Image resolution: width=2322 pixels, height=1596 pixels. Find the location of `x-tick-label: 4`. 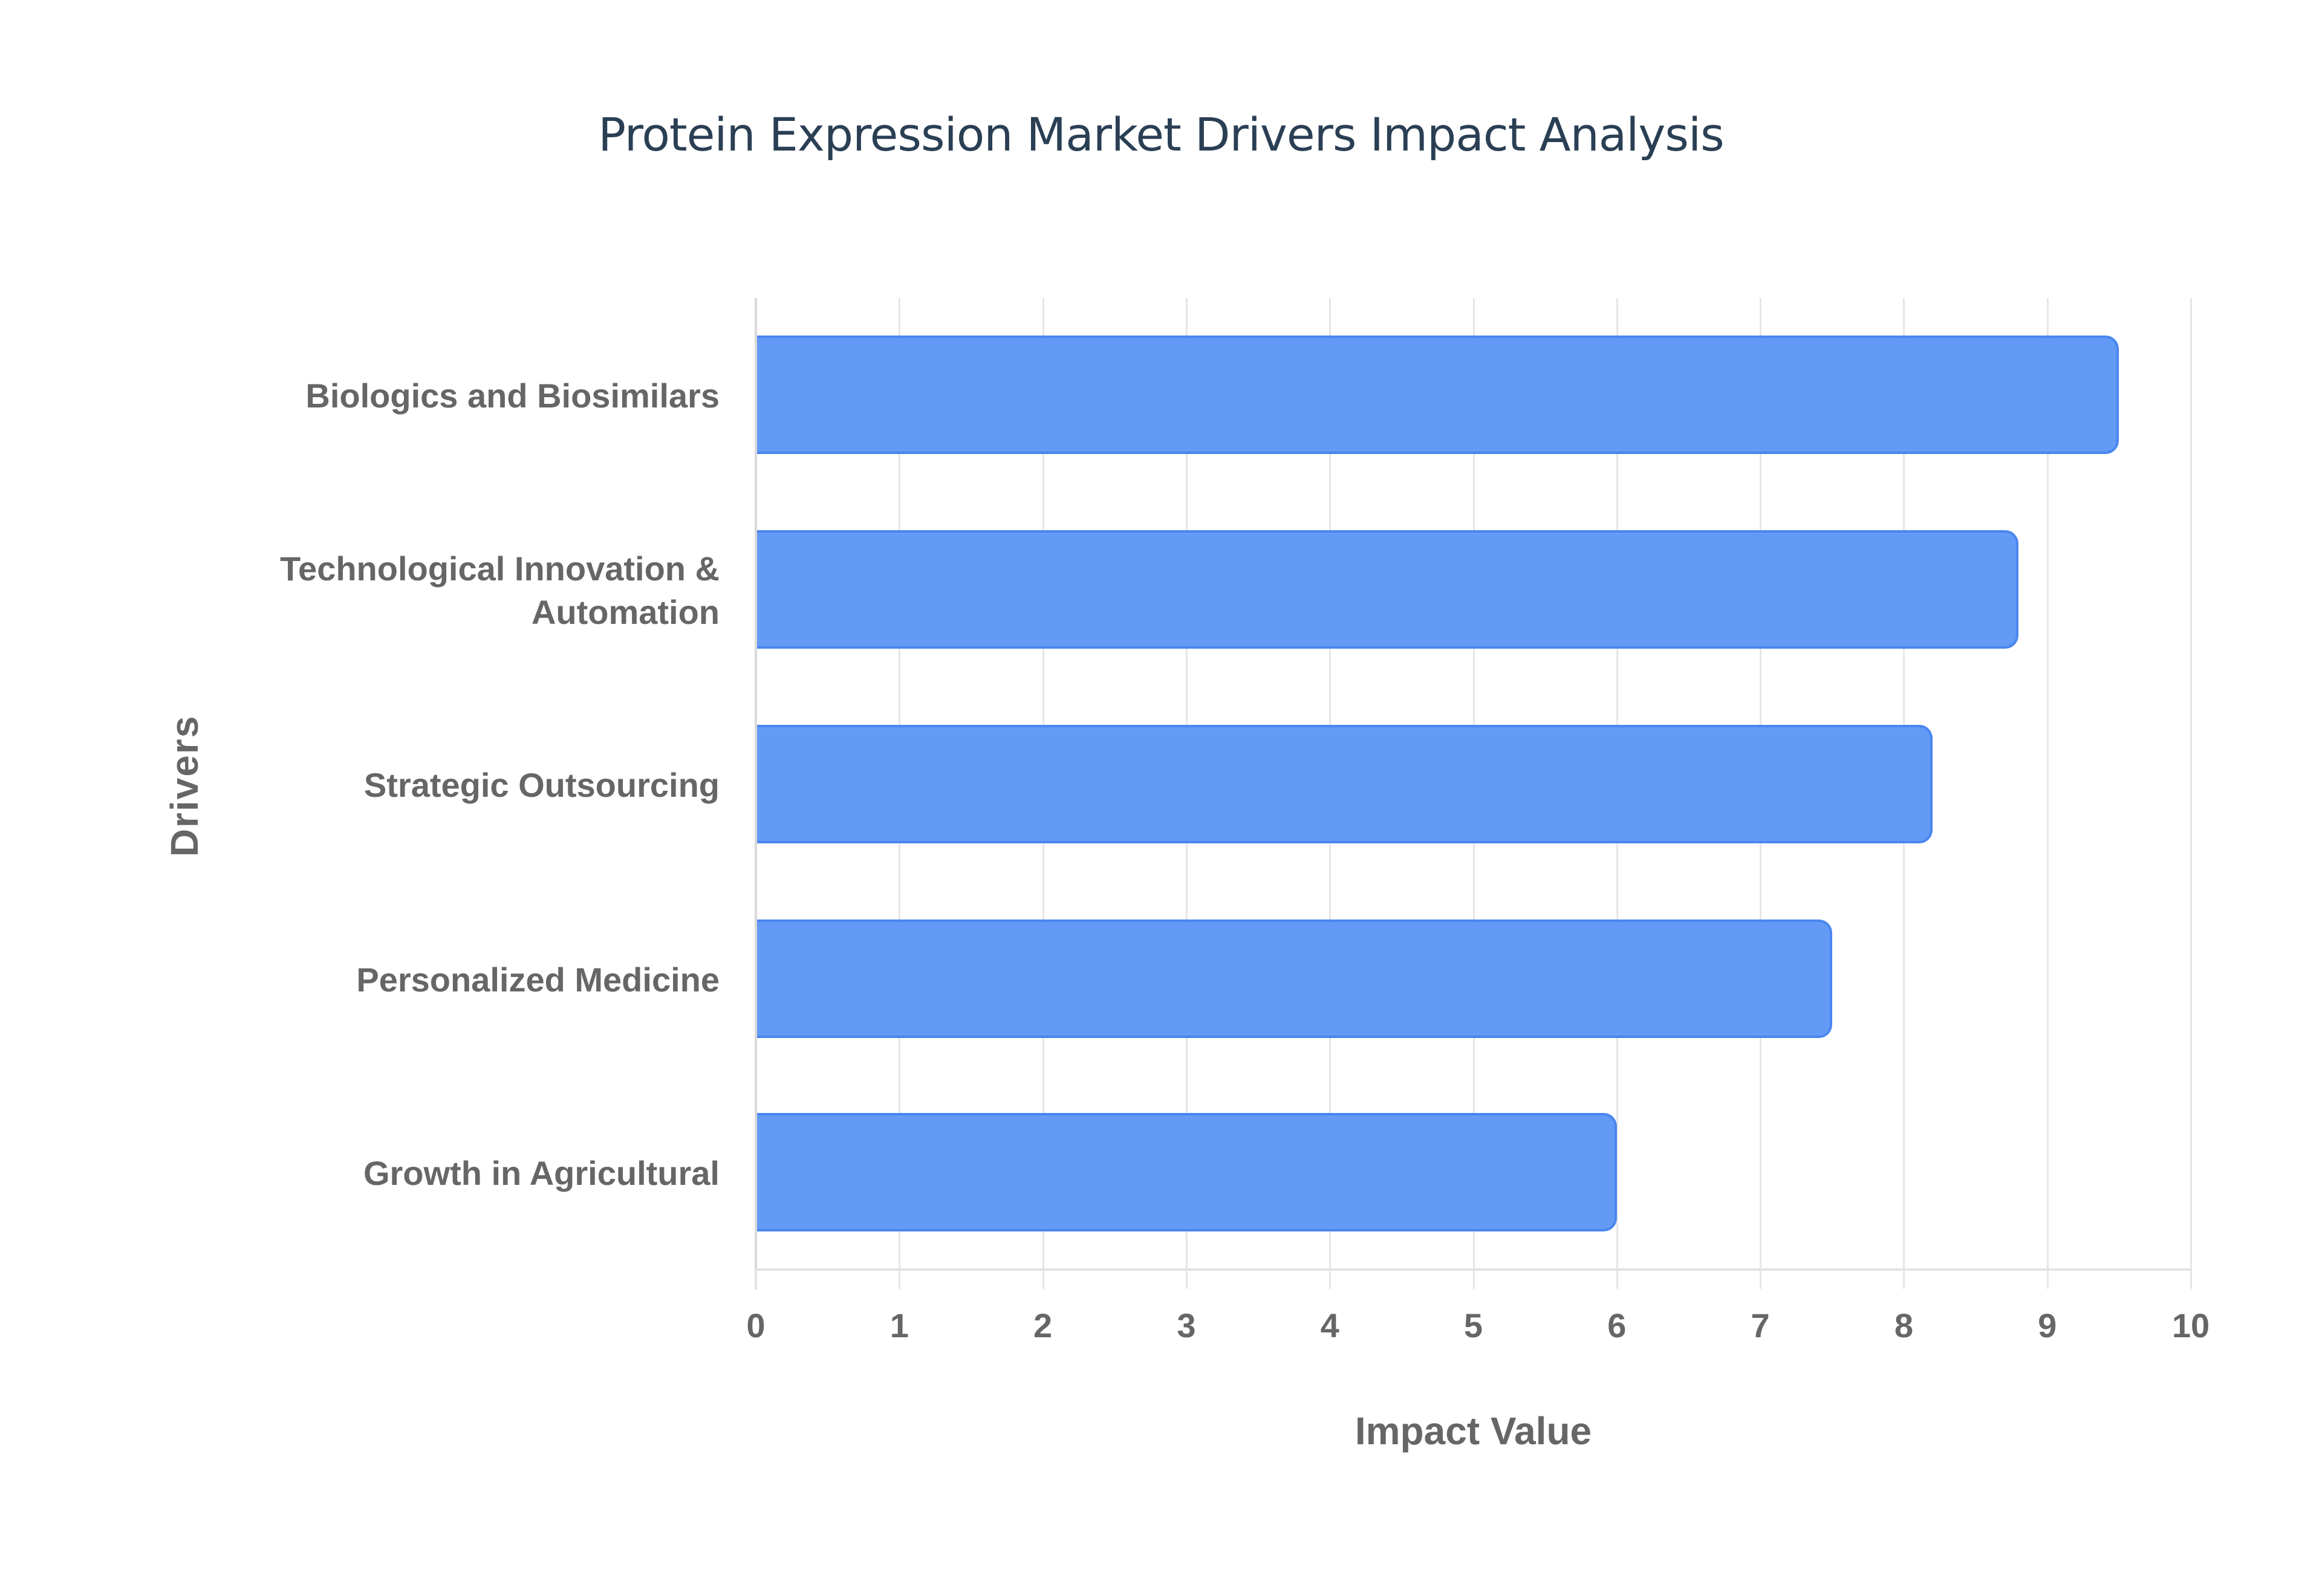

x-tick-label: 4 is located at coordinates (1329, 1325).